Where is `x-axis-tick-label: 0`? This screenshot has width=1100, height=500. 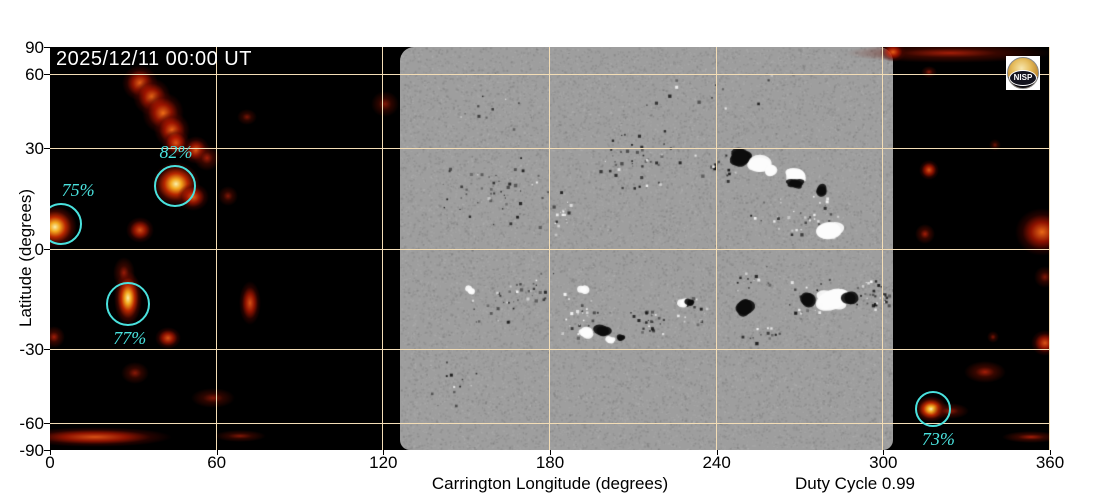
x-axis-tick-label: 0 is located at coordinates (50, 462).